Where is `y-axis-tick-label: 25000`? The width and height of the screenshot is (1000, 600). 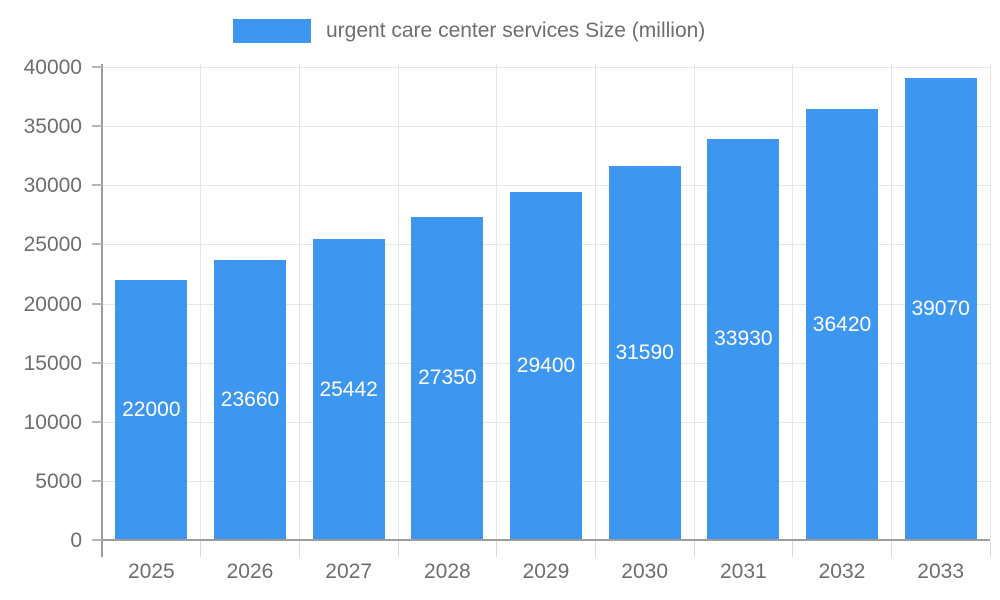 y-axis-tick-label: 25000 is located at coordinates (52, 245).